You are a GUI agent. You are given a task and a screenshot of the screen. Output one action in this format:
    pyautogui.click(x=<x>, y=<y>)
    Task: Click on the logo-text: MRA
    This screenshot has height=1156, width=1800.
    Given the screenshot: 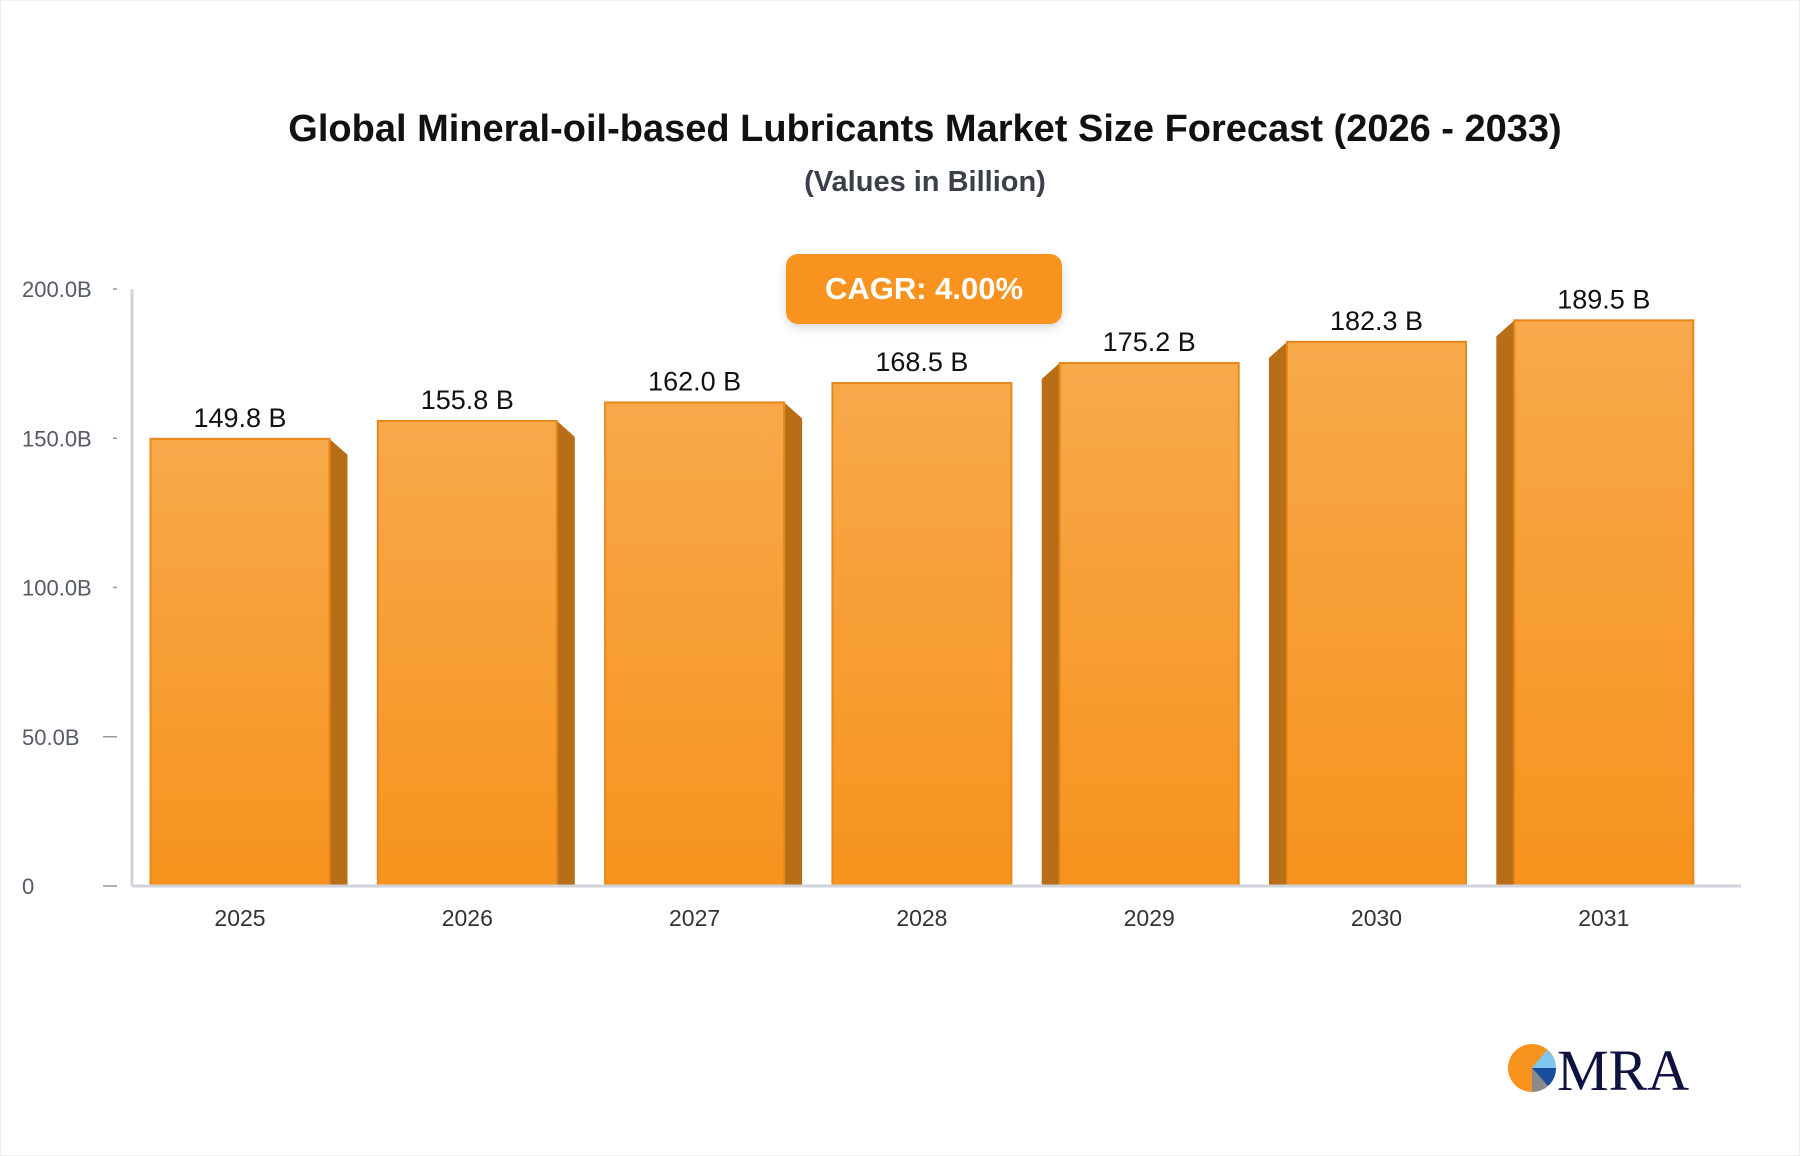 What is the action you would take?
    pyautogui.click(x=1623, y=1070)
    